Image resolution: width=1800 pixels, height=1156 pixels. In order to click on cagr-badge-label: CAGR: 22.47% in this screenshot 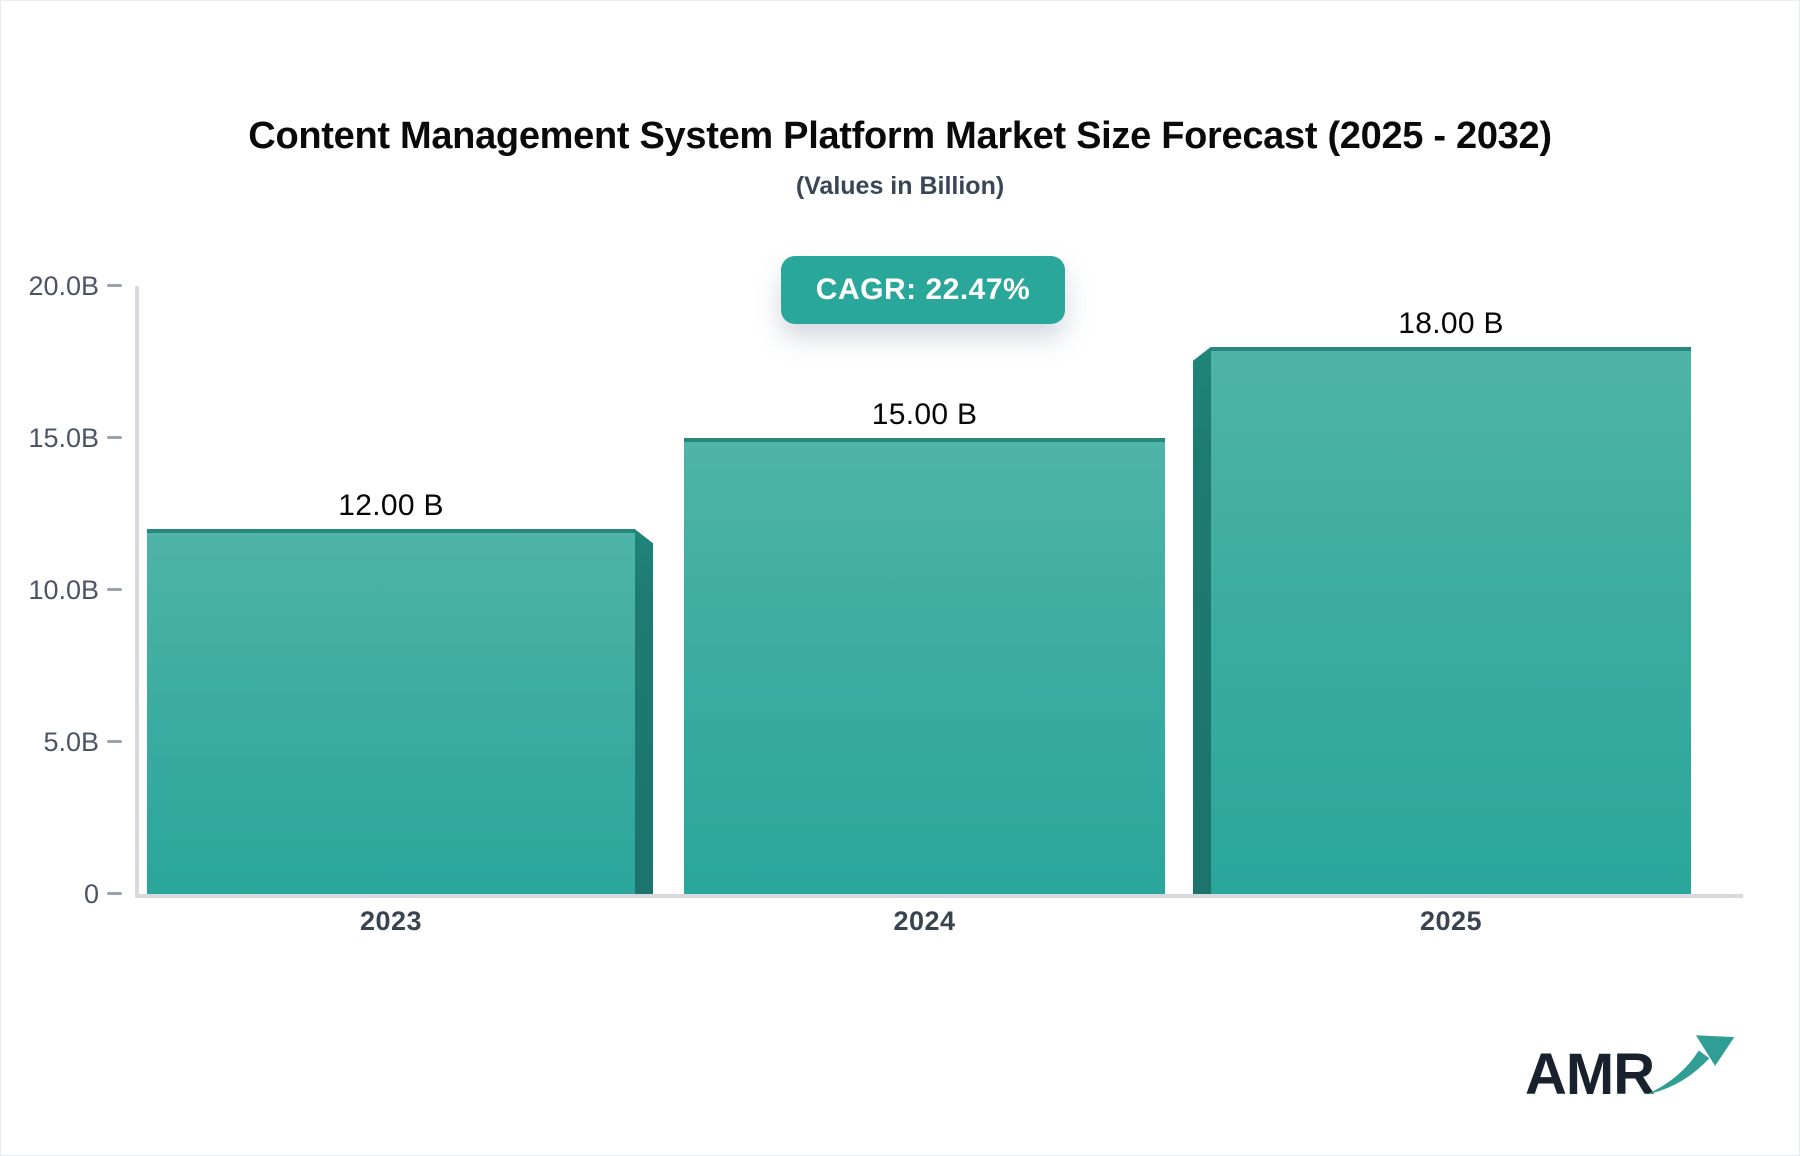, I will do `click(923, 289)`.